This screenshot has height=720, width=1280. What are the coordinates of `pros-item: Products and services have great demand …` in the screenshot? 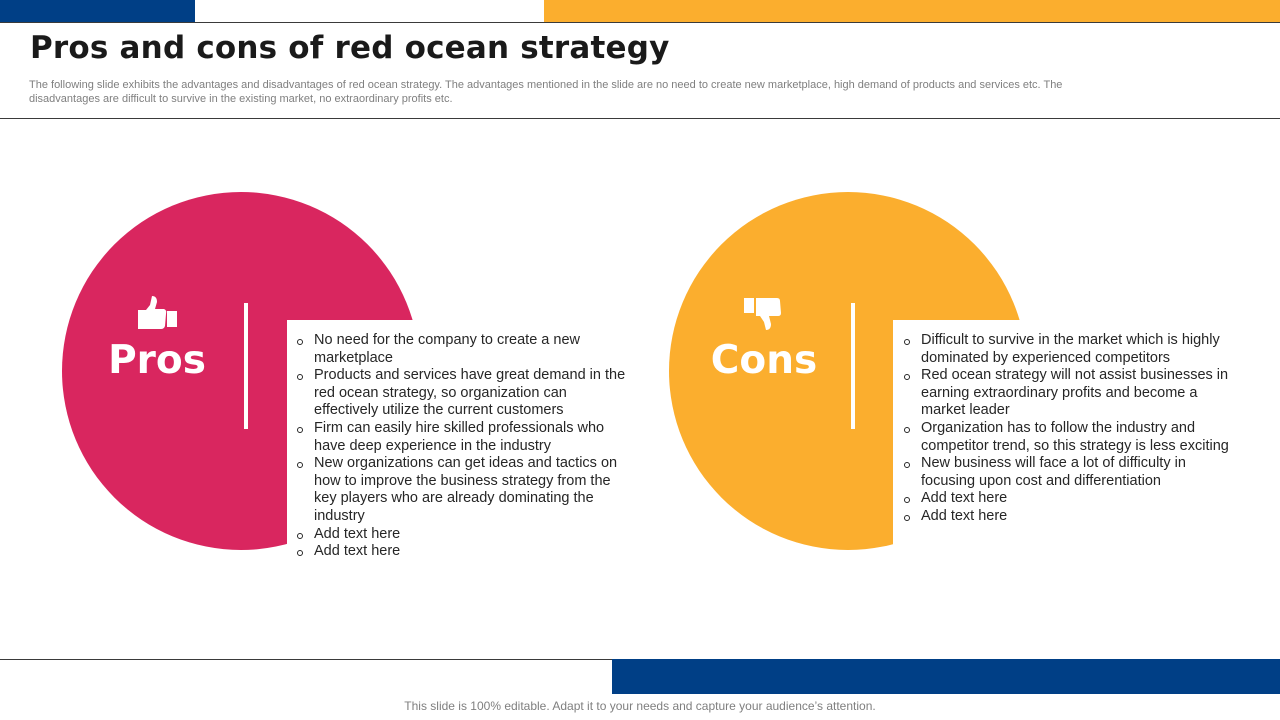 It's located at (465, 393).